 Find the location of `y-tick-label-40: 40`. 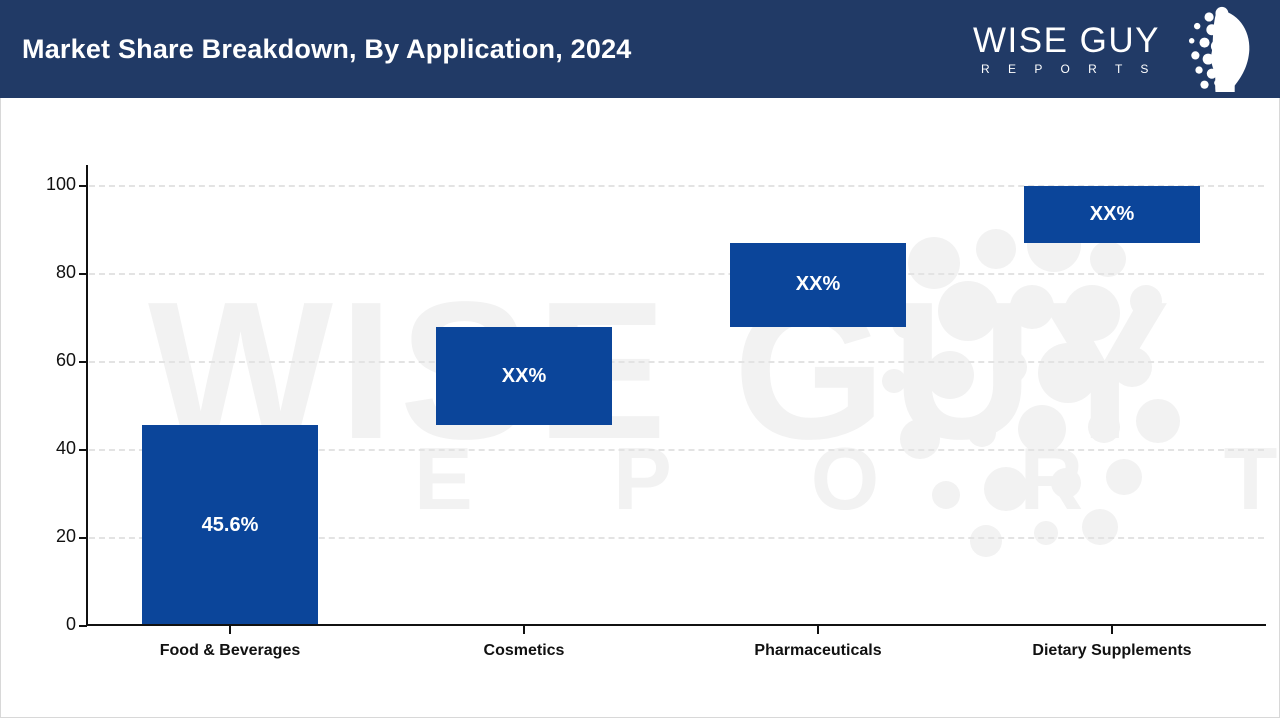

y-tick-label-40: 40 is located at coordinates (65, 448).